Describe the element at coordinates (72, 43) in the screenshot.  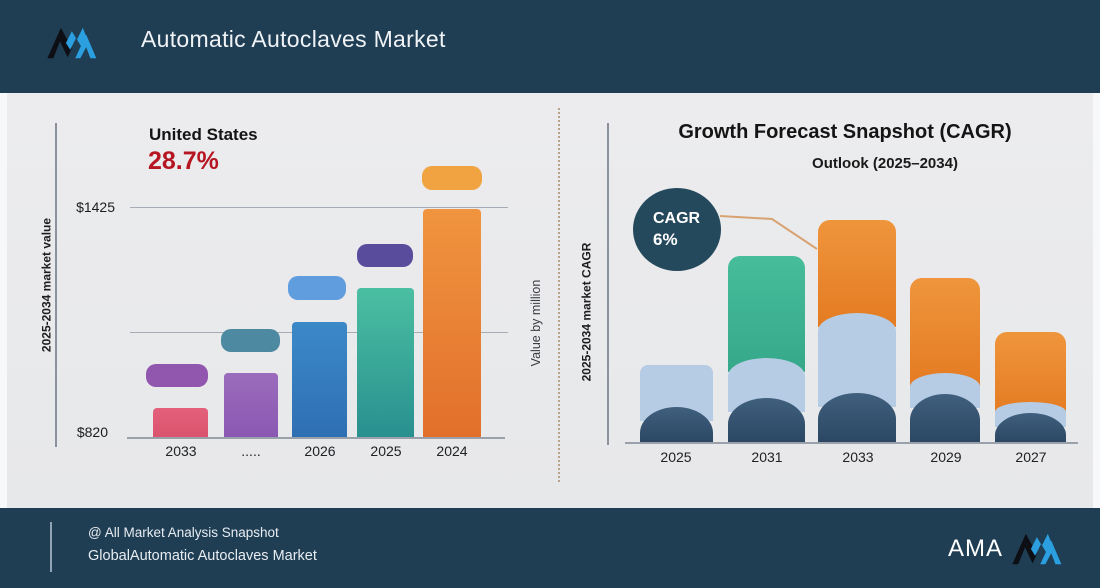
I see `ama-logo-icon` at that location.